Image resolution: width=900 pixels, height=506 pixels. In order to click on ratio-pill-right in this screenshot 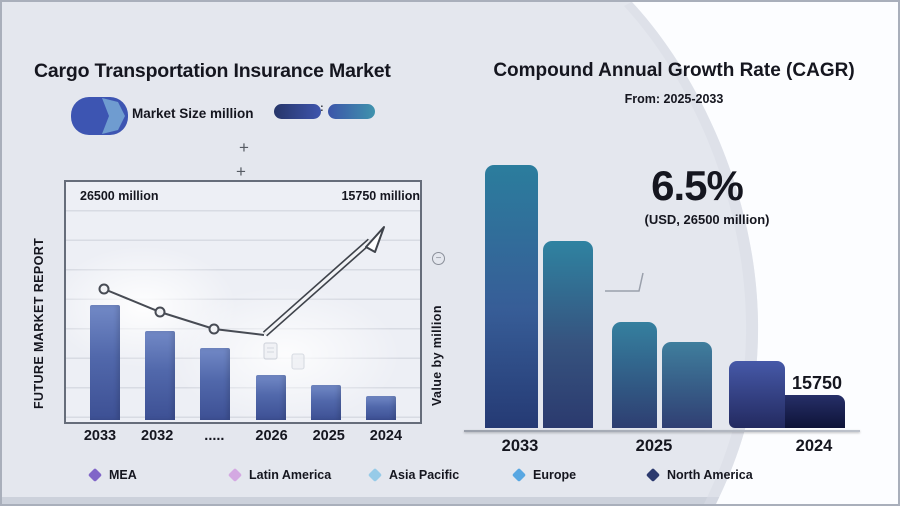, I will do `click(351, 111)`.